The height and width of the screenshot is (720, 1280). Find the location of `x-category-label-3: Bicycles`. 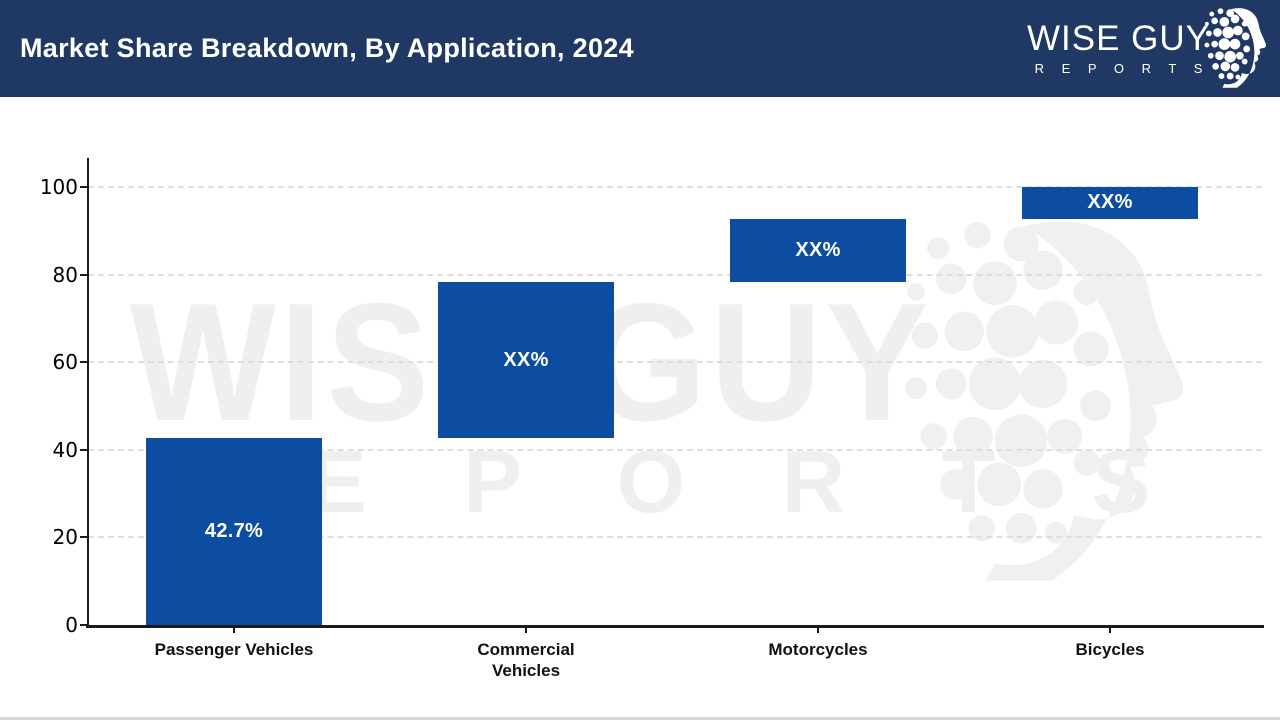

x-category-label-3: Bicycles is located at coordinates (1110, 649).